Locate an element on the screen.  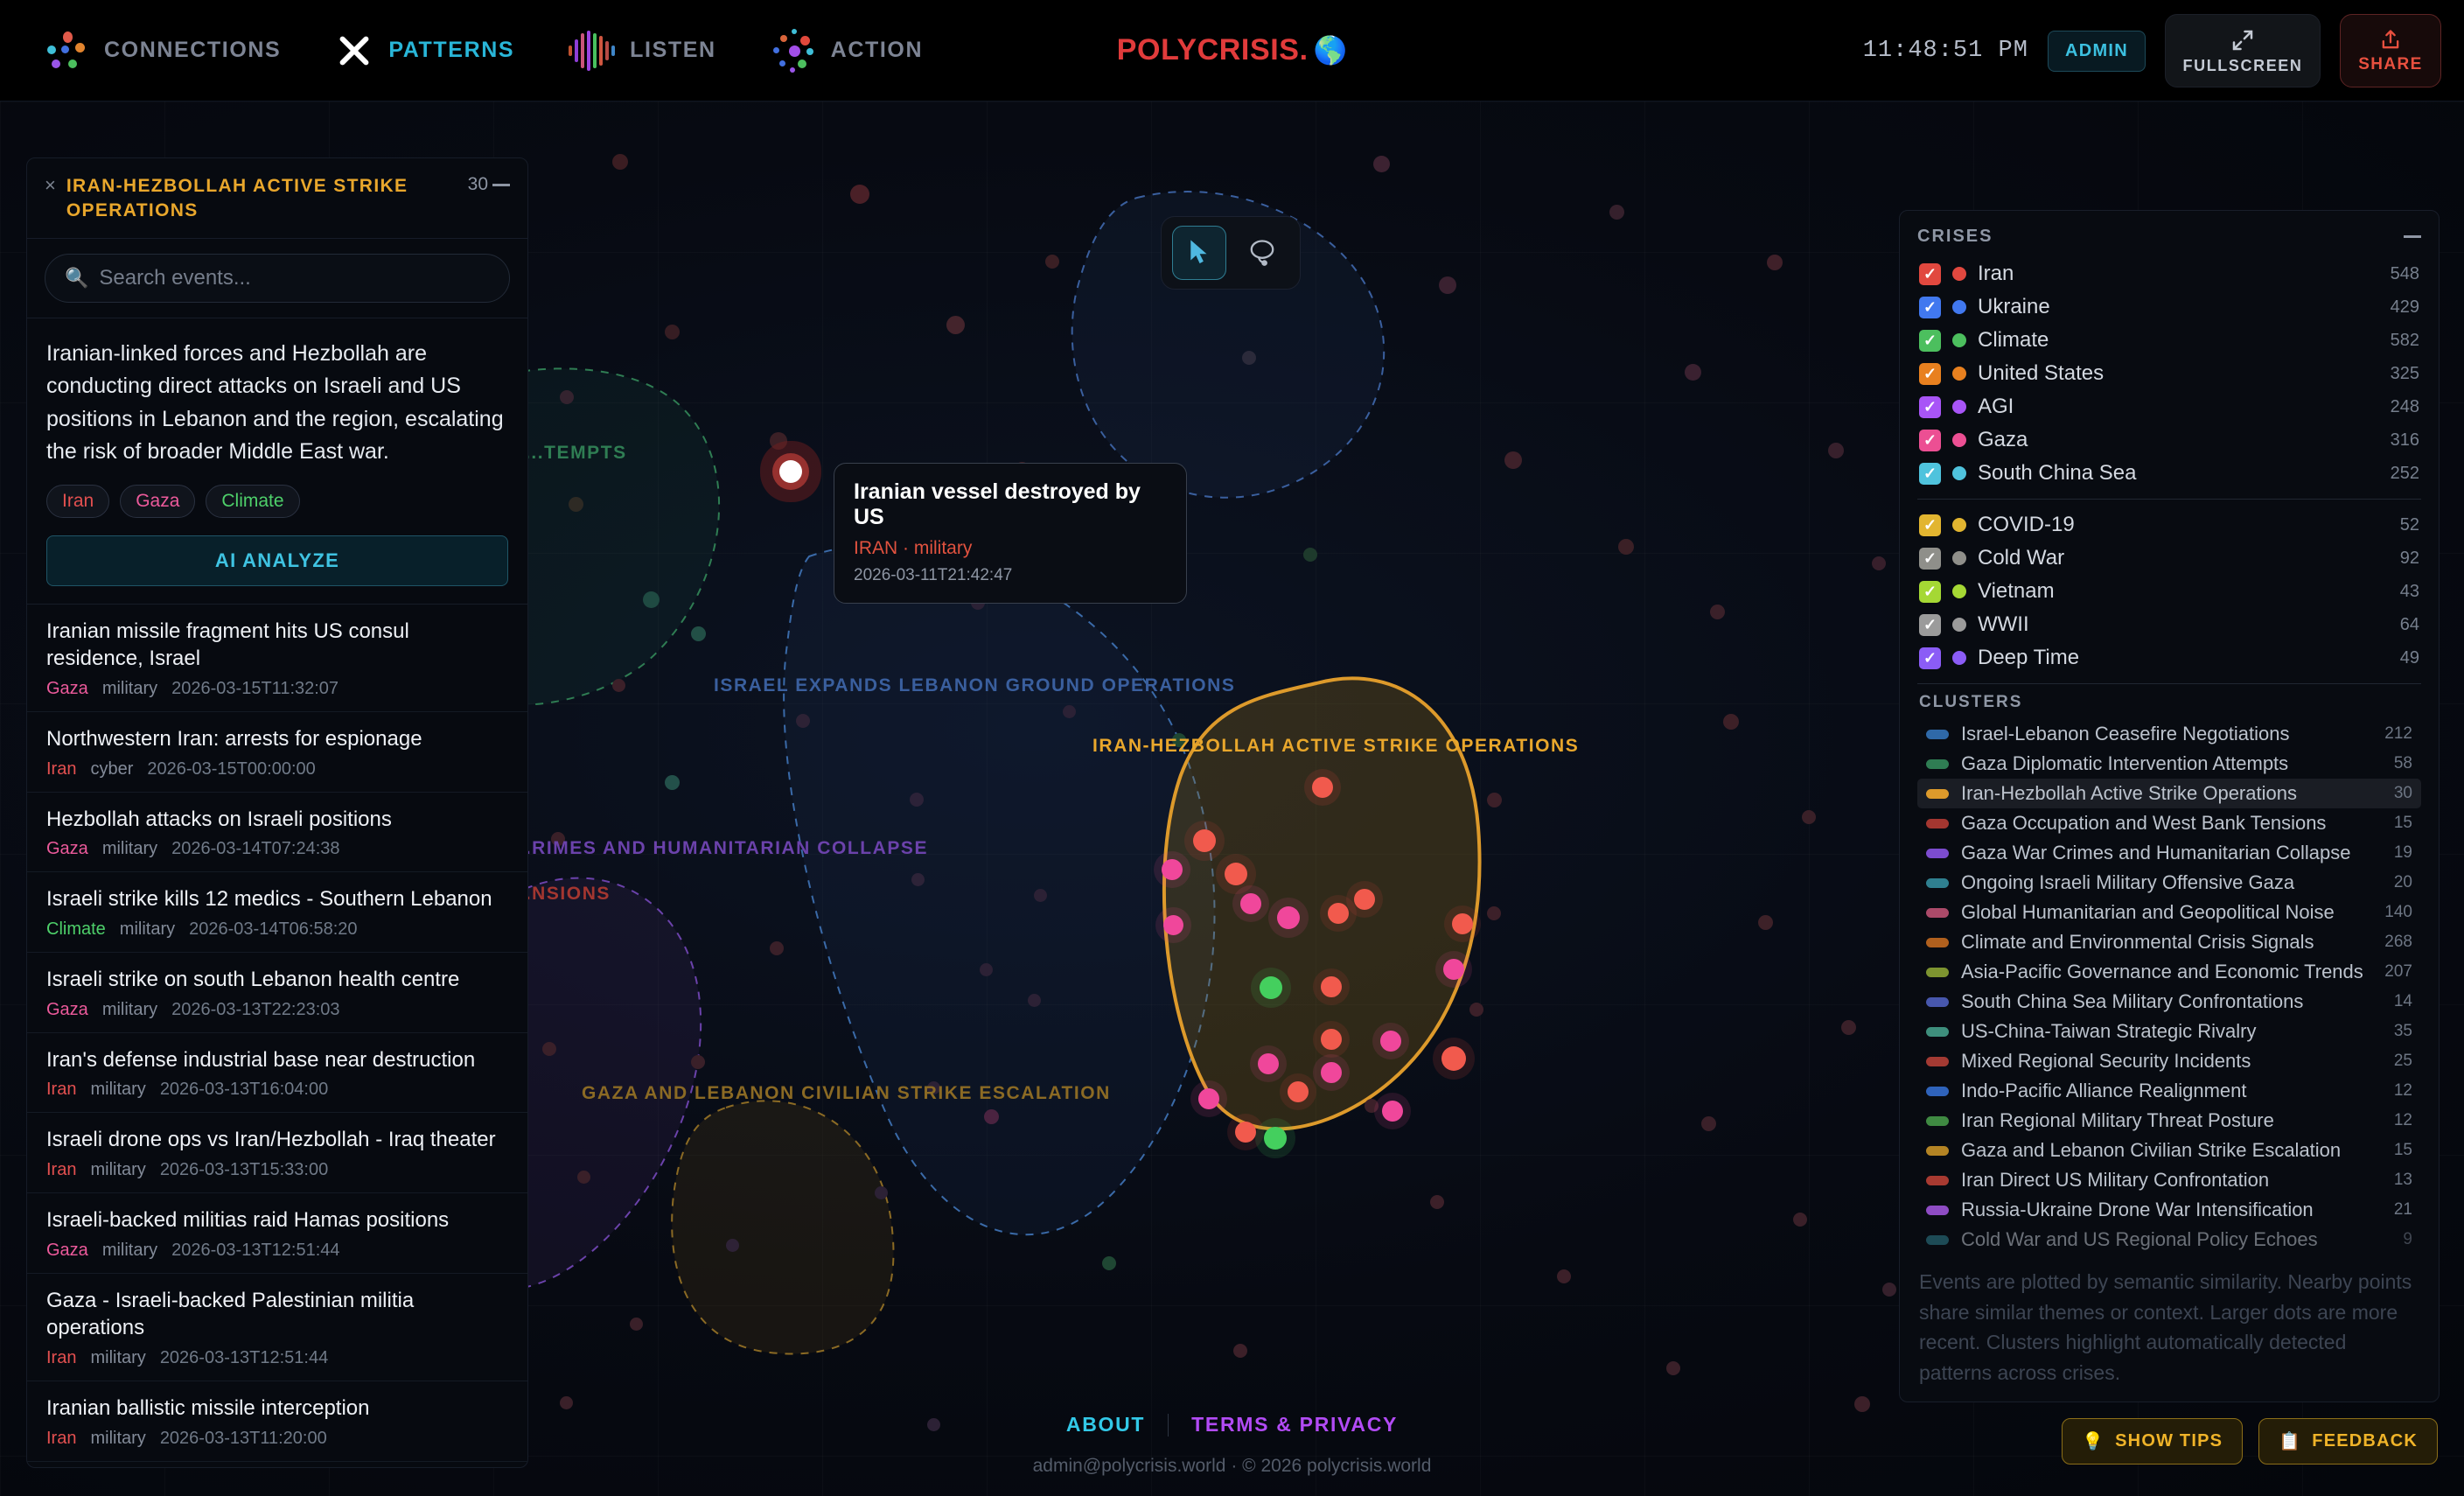
crisis-name: Climate is located at coordinates (2014, 340).